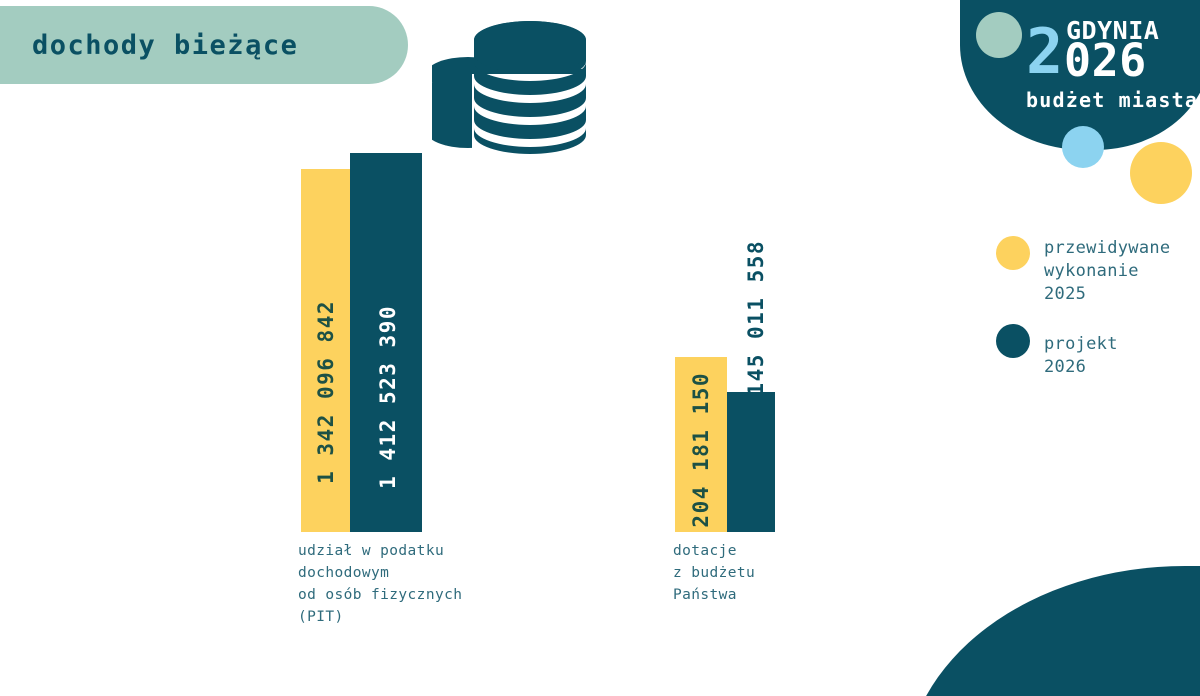 The height and width of the screenshot is (696, 1200). I want to click on bar-dotacje-2026, so click(751, 462).